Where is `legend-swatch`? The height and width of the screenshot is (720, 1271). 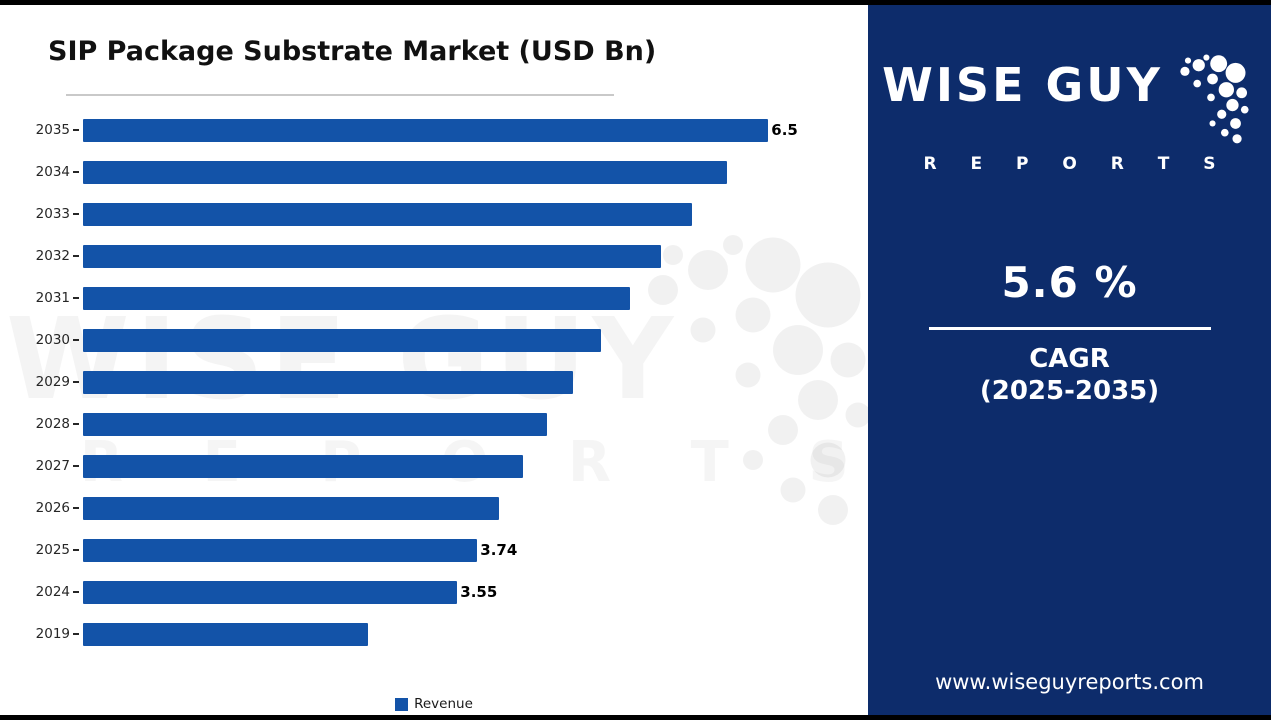 legend-swatch is located at coordinates (402, 704).